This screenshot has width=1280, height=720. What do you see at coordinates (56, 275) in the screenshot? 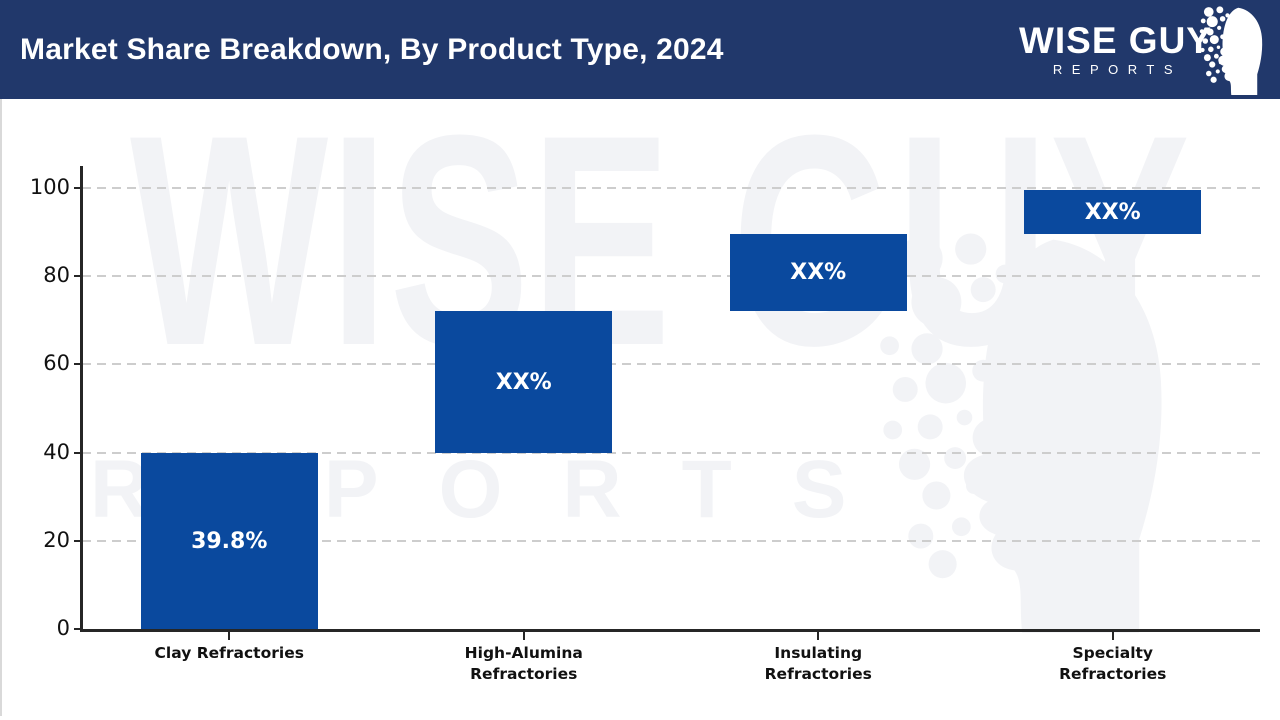
I see `y-tick-label: 80` at bounding box center [56, 275].